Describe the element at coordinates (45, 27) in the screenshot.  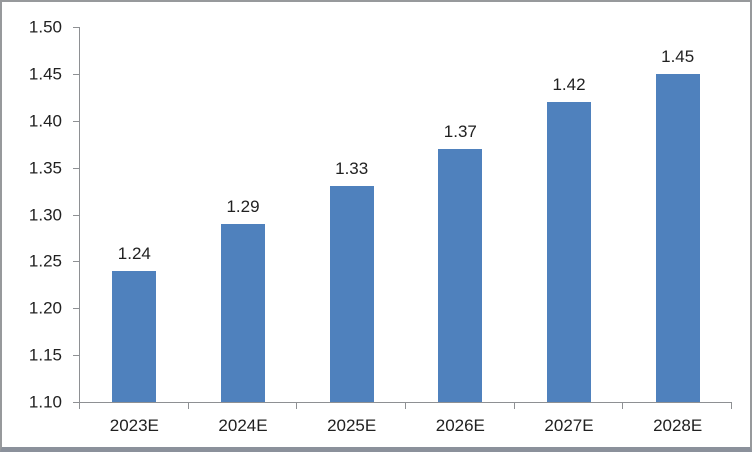
I see `y-tick-label: 1.50` at that location.